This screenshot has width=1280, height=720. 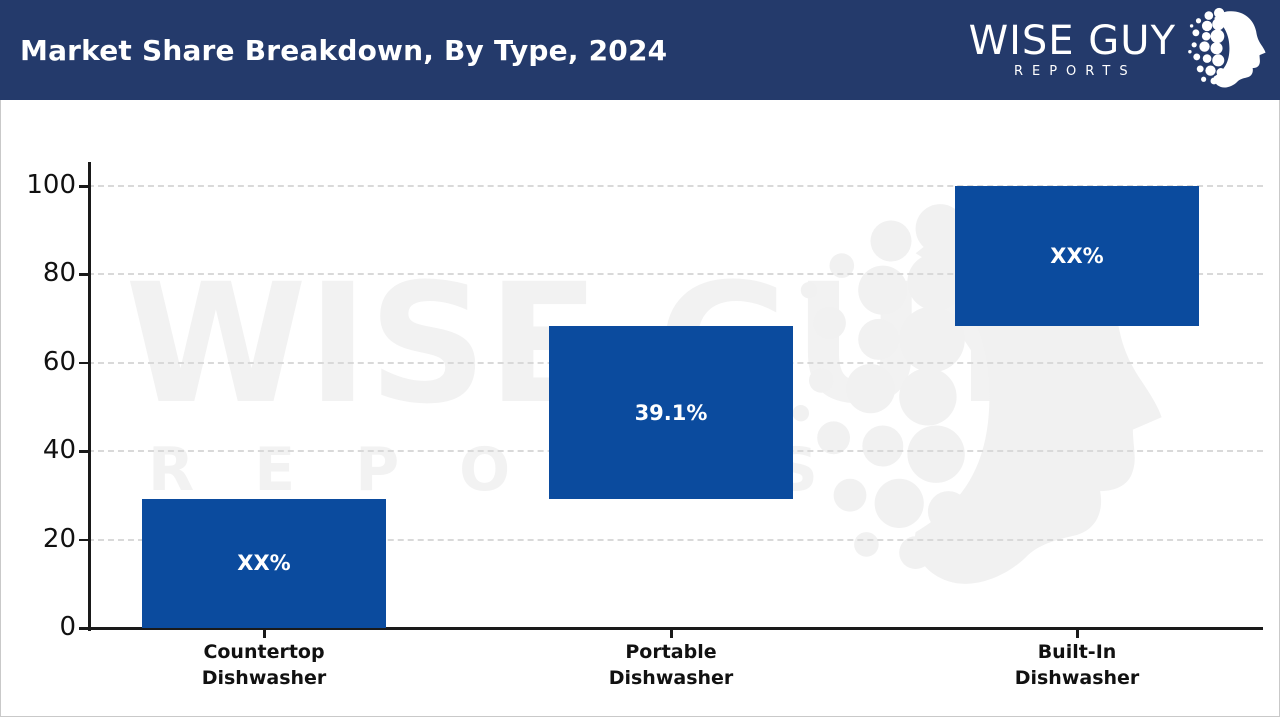 What do you see at coordinates (1075, 71) in the screenshot?
I see `logo-subtitle: REPORTS` at bounding box center [1075, 71].